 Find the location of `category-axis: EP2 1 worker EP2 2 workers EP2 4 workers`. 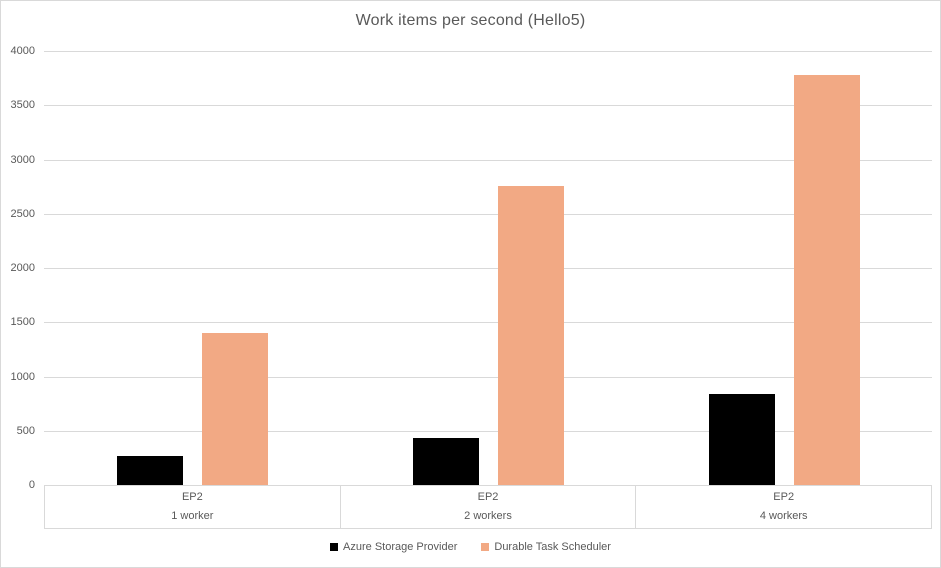

category-axis: EP2 1 worker EP2 2 workers EP2 4 workers is located at coordinates (488, 507).